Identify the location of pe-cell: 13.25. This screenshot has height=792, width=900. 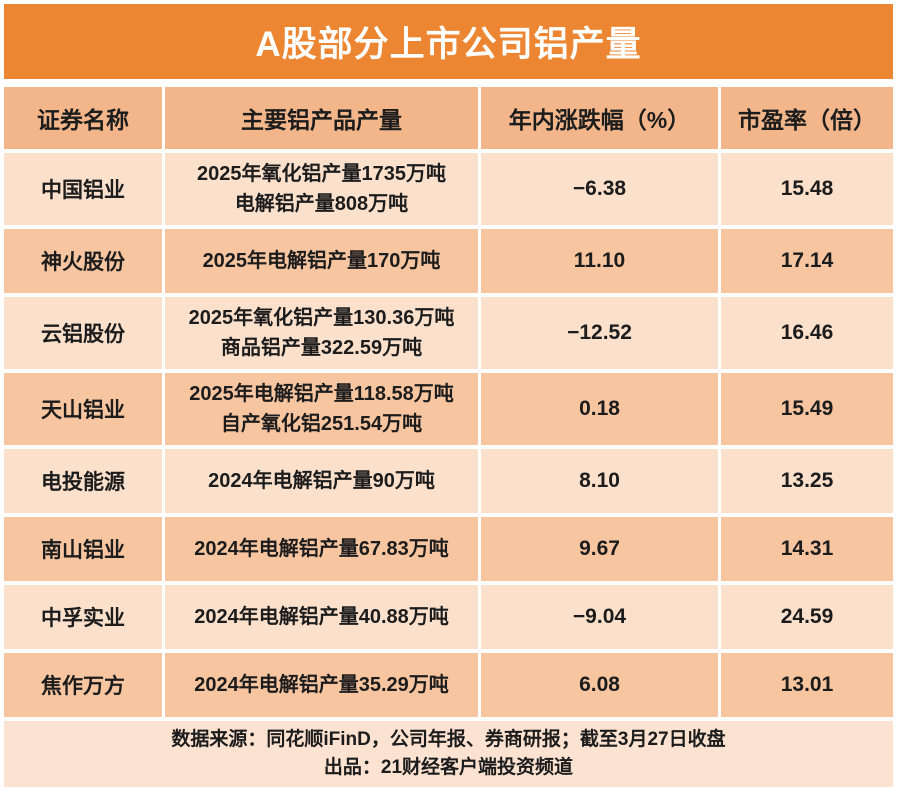
(807, 481).